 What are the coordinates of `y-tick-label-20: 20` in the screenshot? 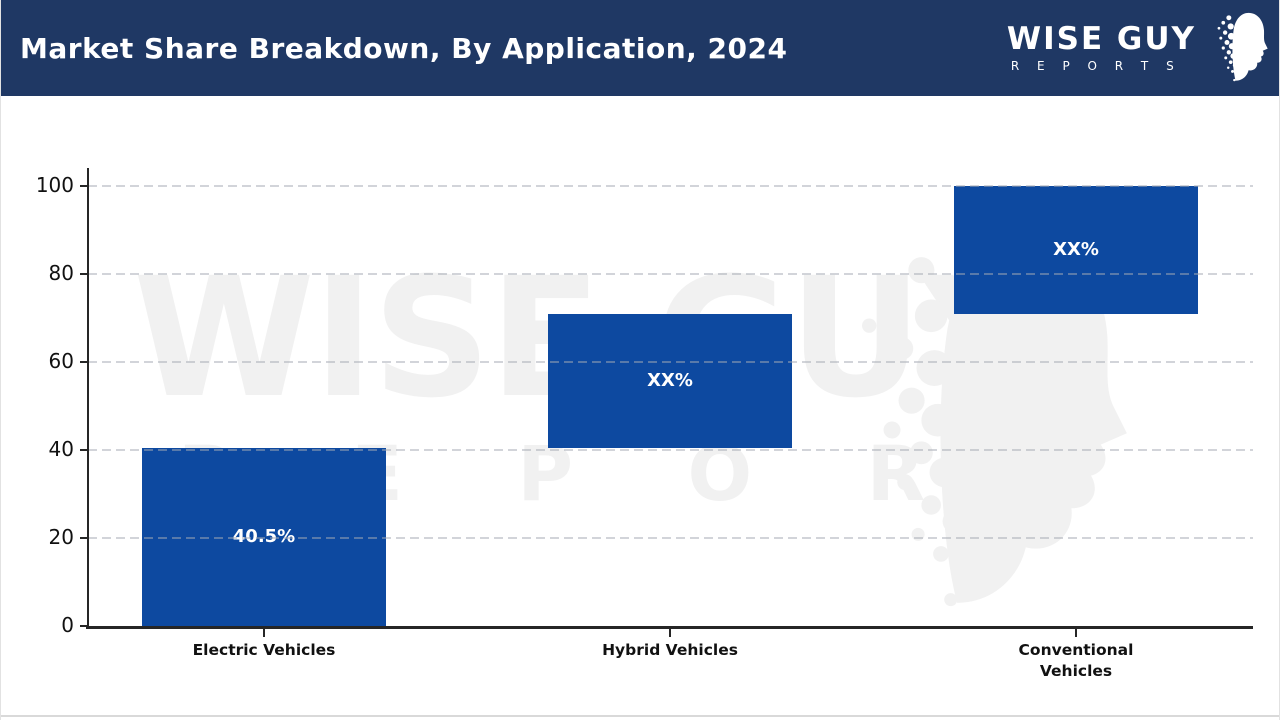 It's located at (61, 537).